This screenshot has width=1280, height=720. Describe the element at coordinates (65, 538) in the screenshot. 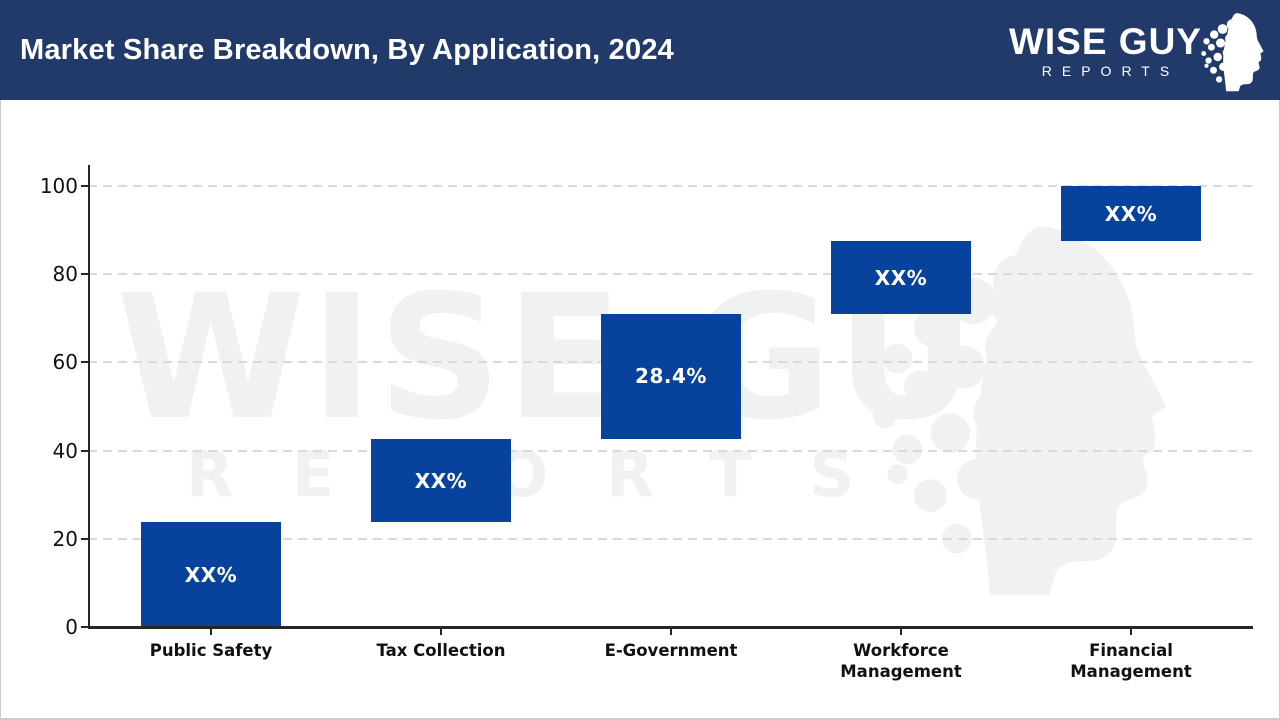

I see `y-tick-label: 20` at that location.